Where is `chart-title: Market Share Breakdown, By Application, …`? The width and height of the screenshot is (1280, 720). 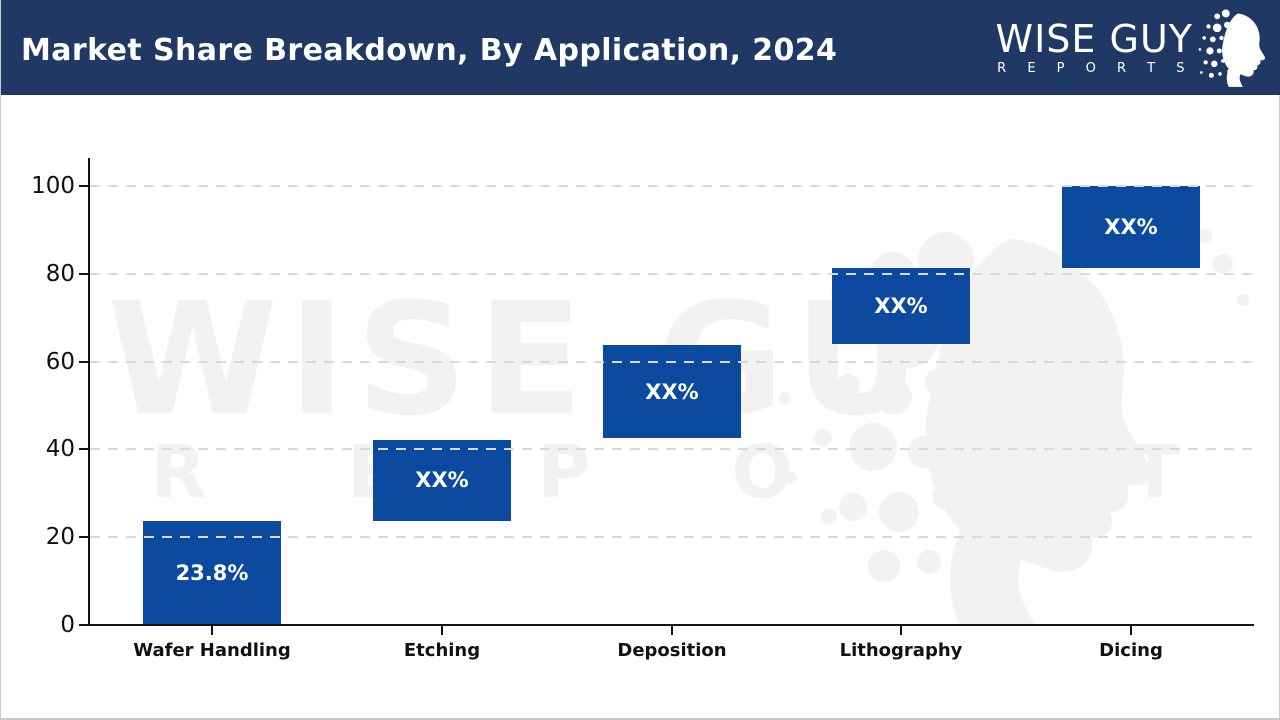
chart-title: Market Share Breakdown, By Application, … is located at coordinates (429, 50).